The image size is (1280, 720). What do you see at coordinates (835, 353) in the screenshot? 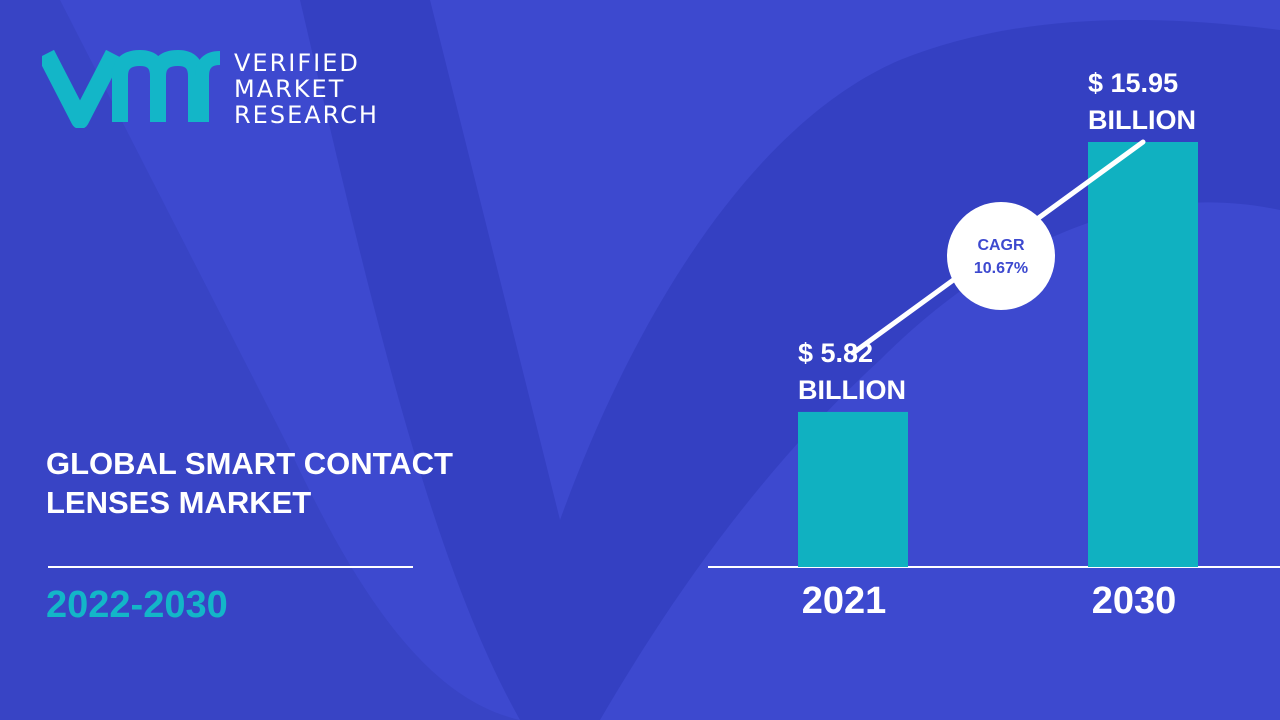
I see `data-label: $ 5.82` at bounding box center [835, 353].